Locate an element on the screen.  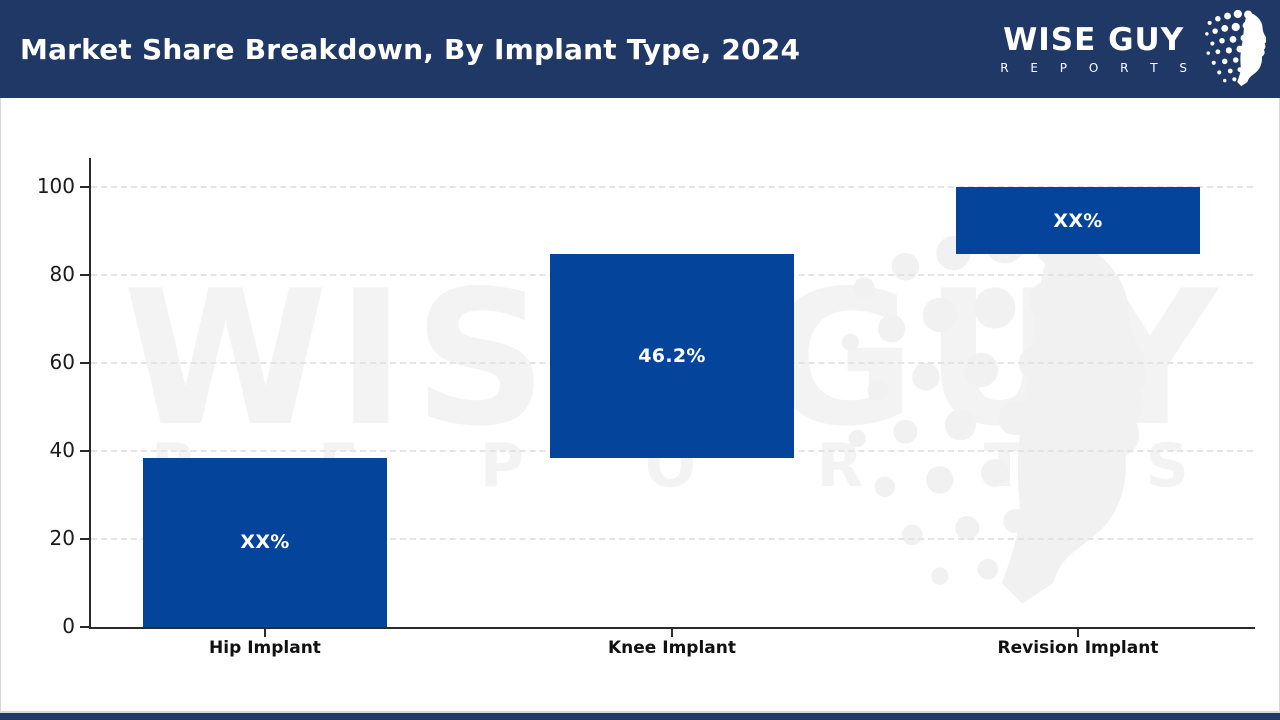
footer-bar is located at coordinates (640, 716).